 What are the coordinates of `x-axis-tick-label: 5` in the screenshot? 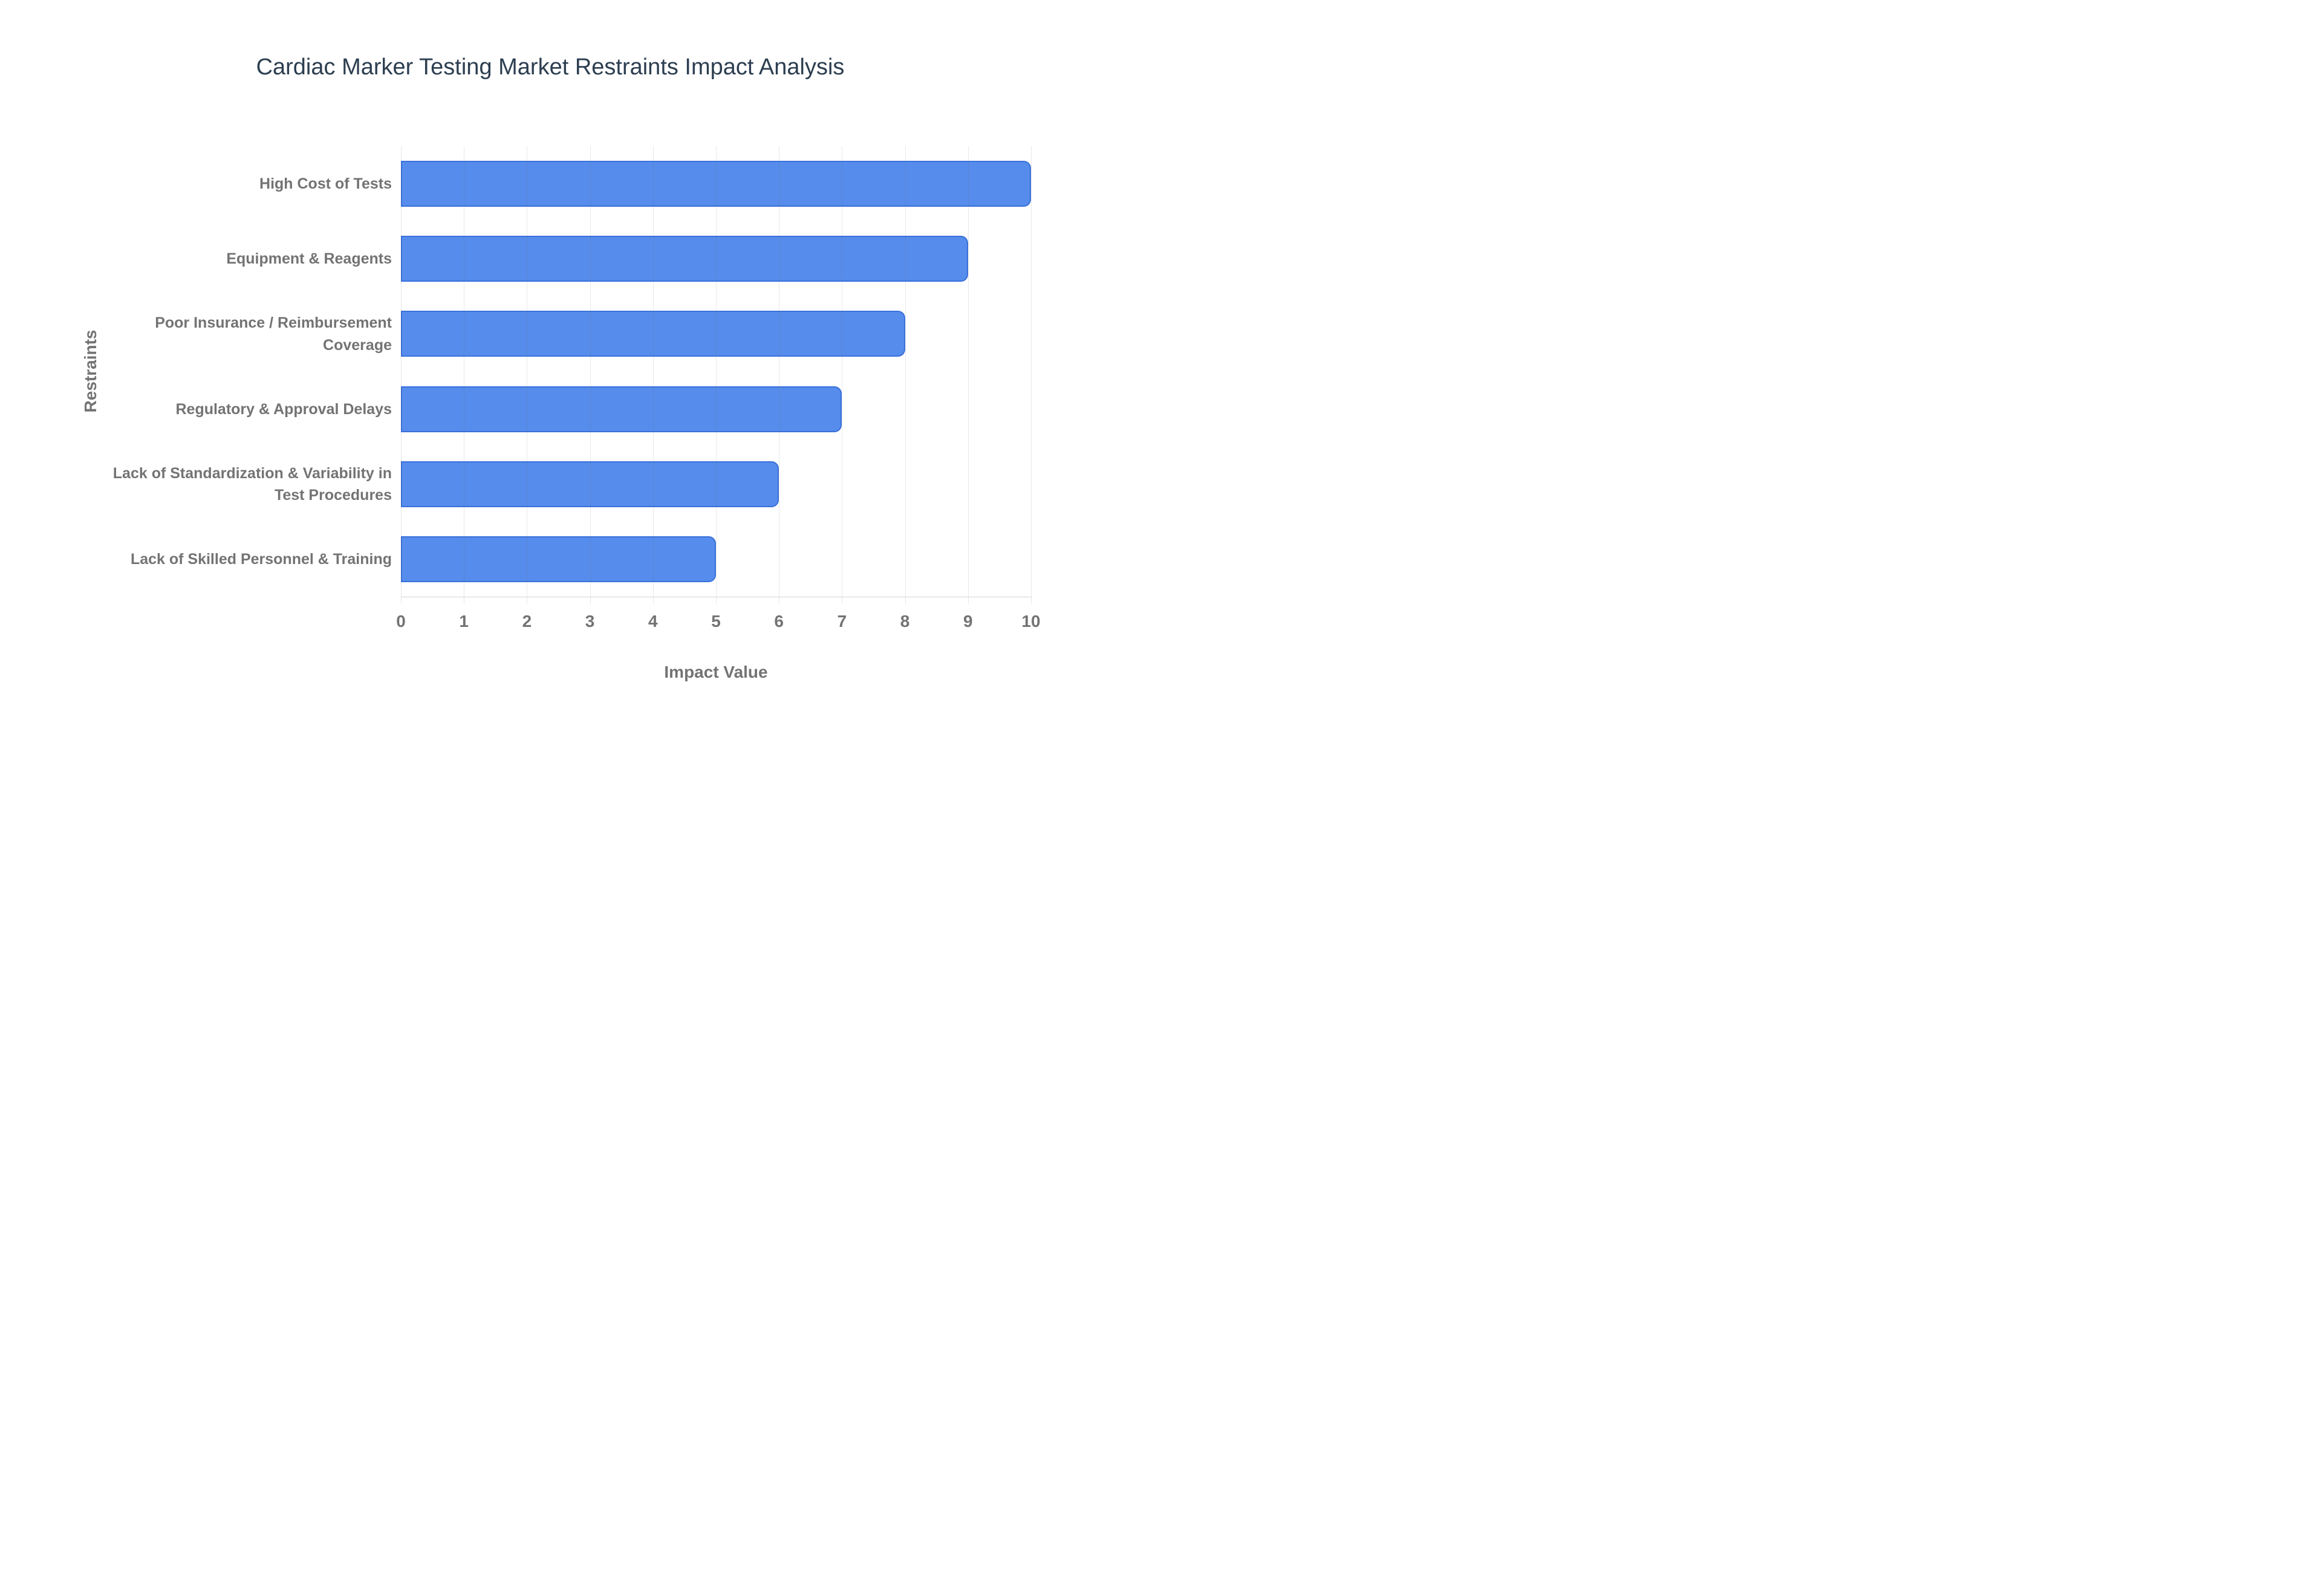 It's located at (716, 621).